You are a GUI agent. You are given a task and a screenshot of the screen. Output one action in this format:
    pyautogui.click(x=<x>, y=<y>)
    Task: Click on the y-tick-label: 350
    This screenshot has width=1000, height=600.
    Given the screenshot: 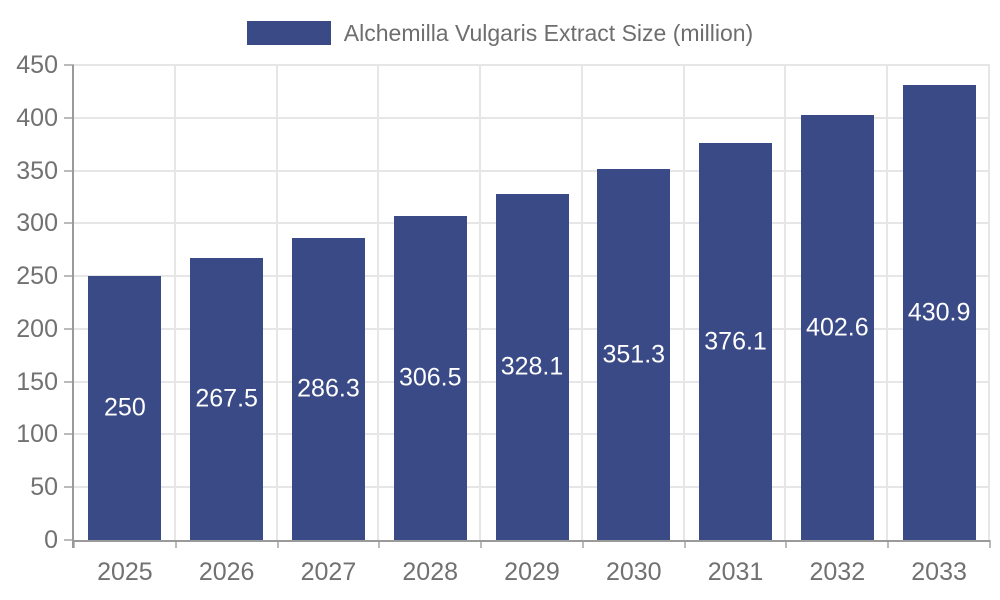 What is the action you would take?
    pyautogui.click(x=37, y=170)
    